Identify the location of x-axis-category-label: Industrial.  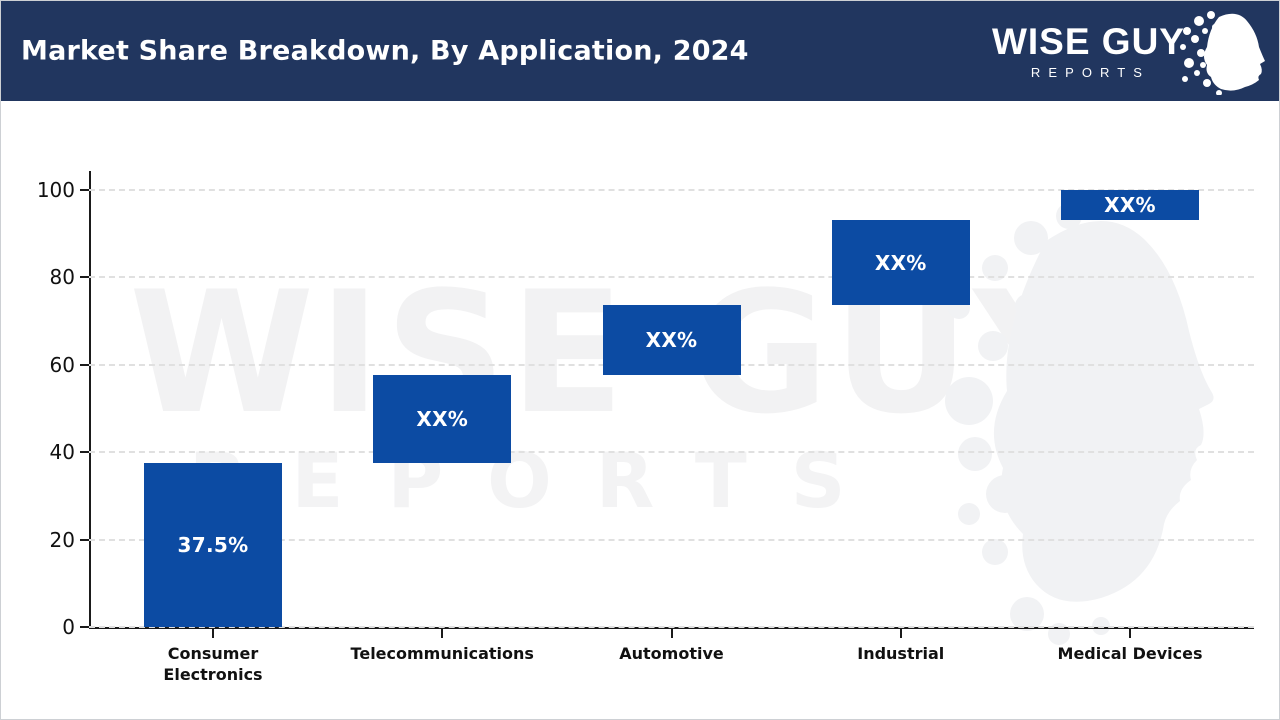
(901, 653).